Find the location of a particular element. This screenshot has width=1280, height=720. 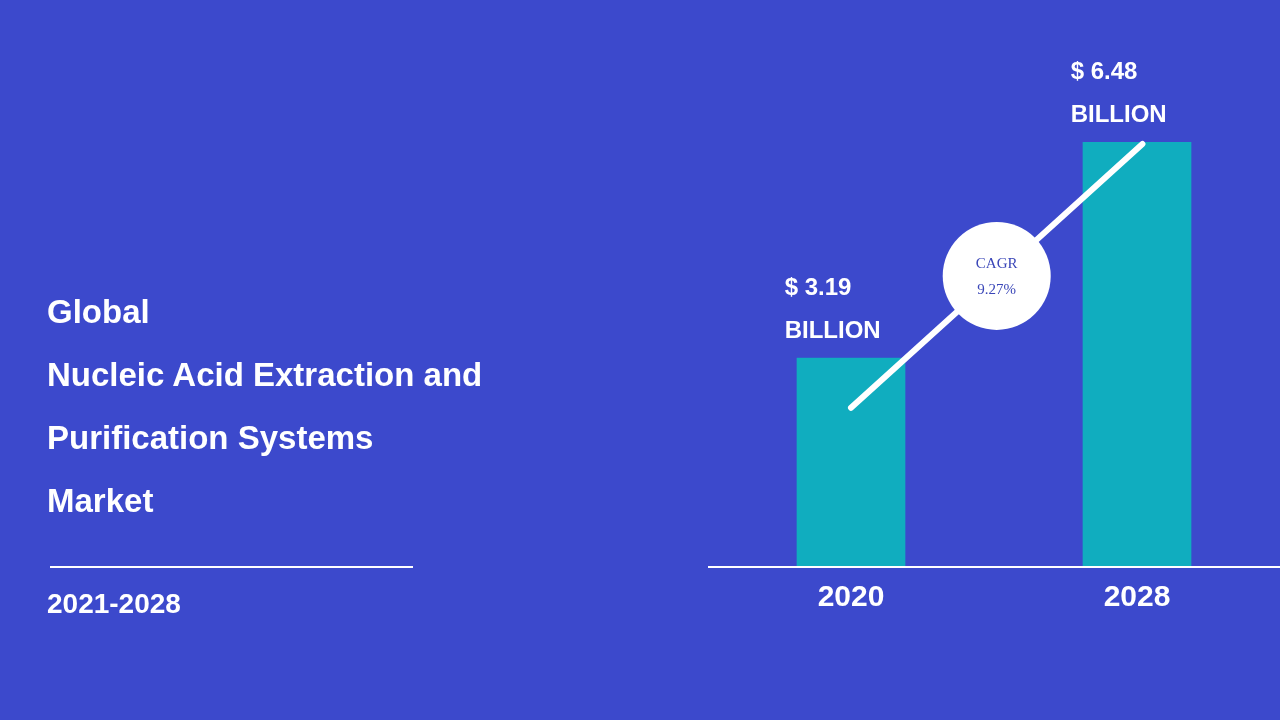

x-tick-label: 2020 is located at coordinates (851, 595).